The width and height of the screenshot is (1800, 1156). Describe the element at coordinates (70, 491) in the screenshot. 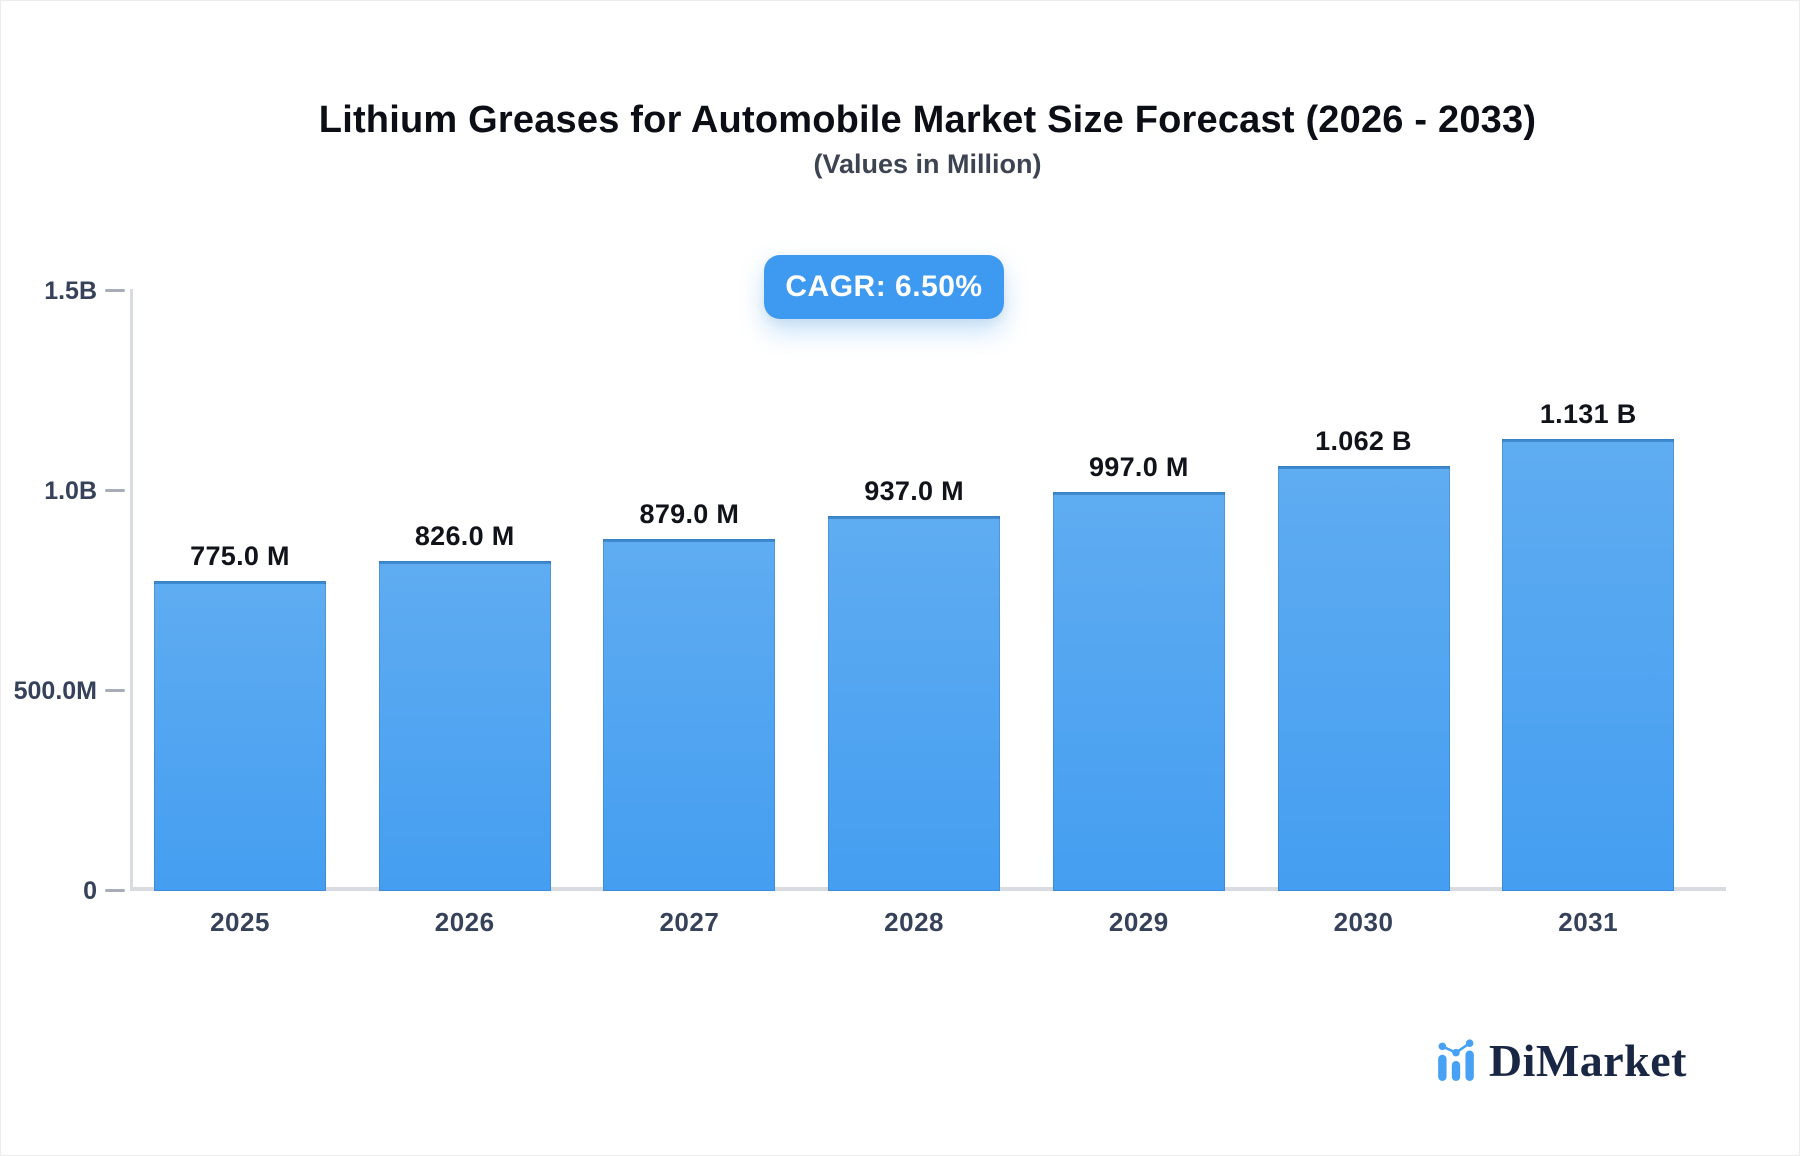

I see `y-axis-tick-label: 1.0B` at that location.